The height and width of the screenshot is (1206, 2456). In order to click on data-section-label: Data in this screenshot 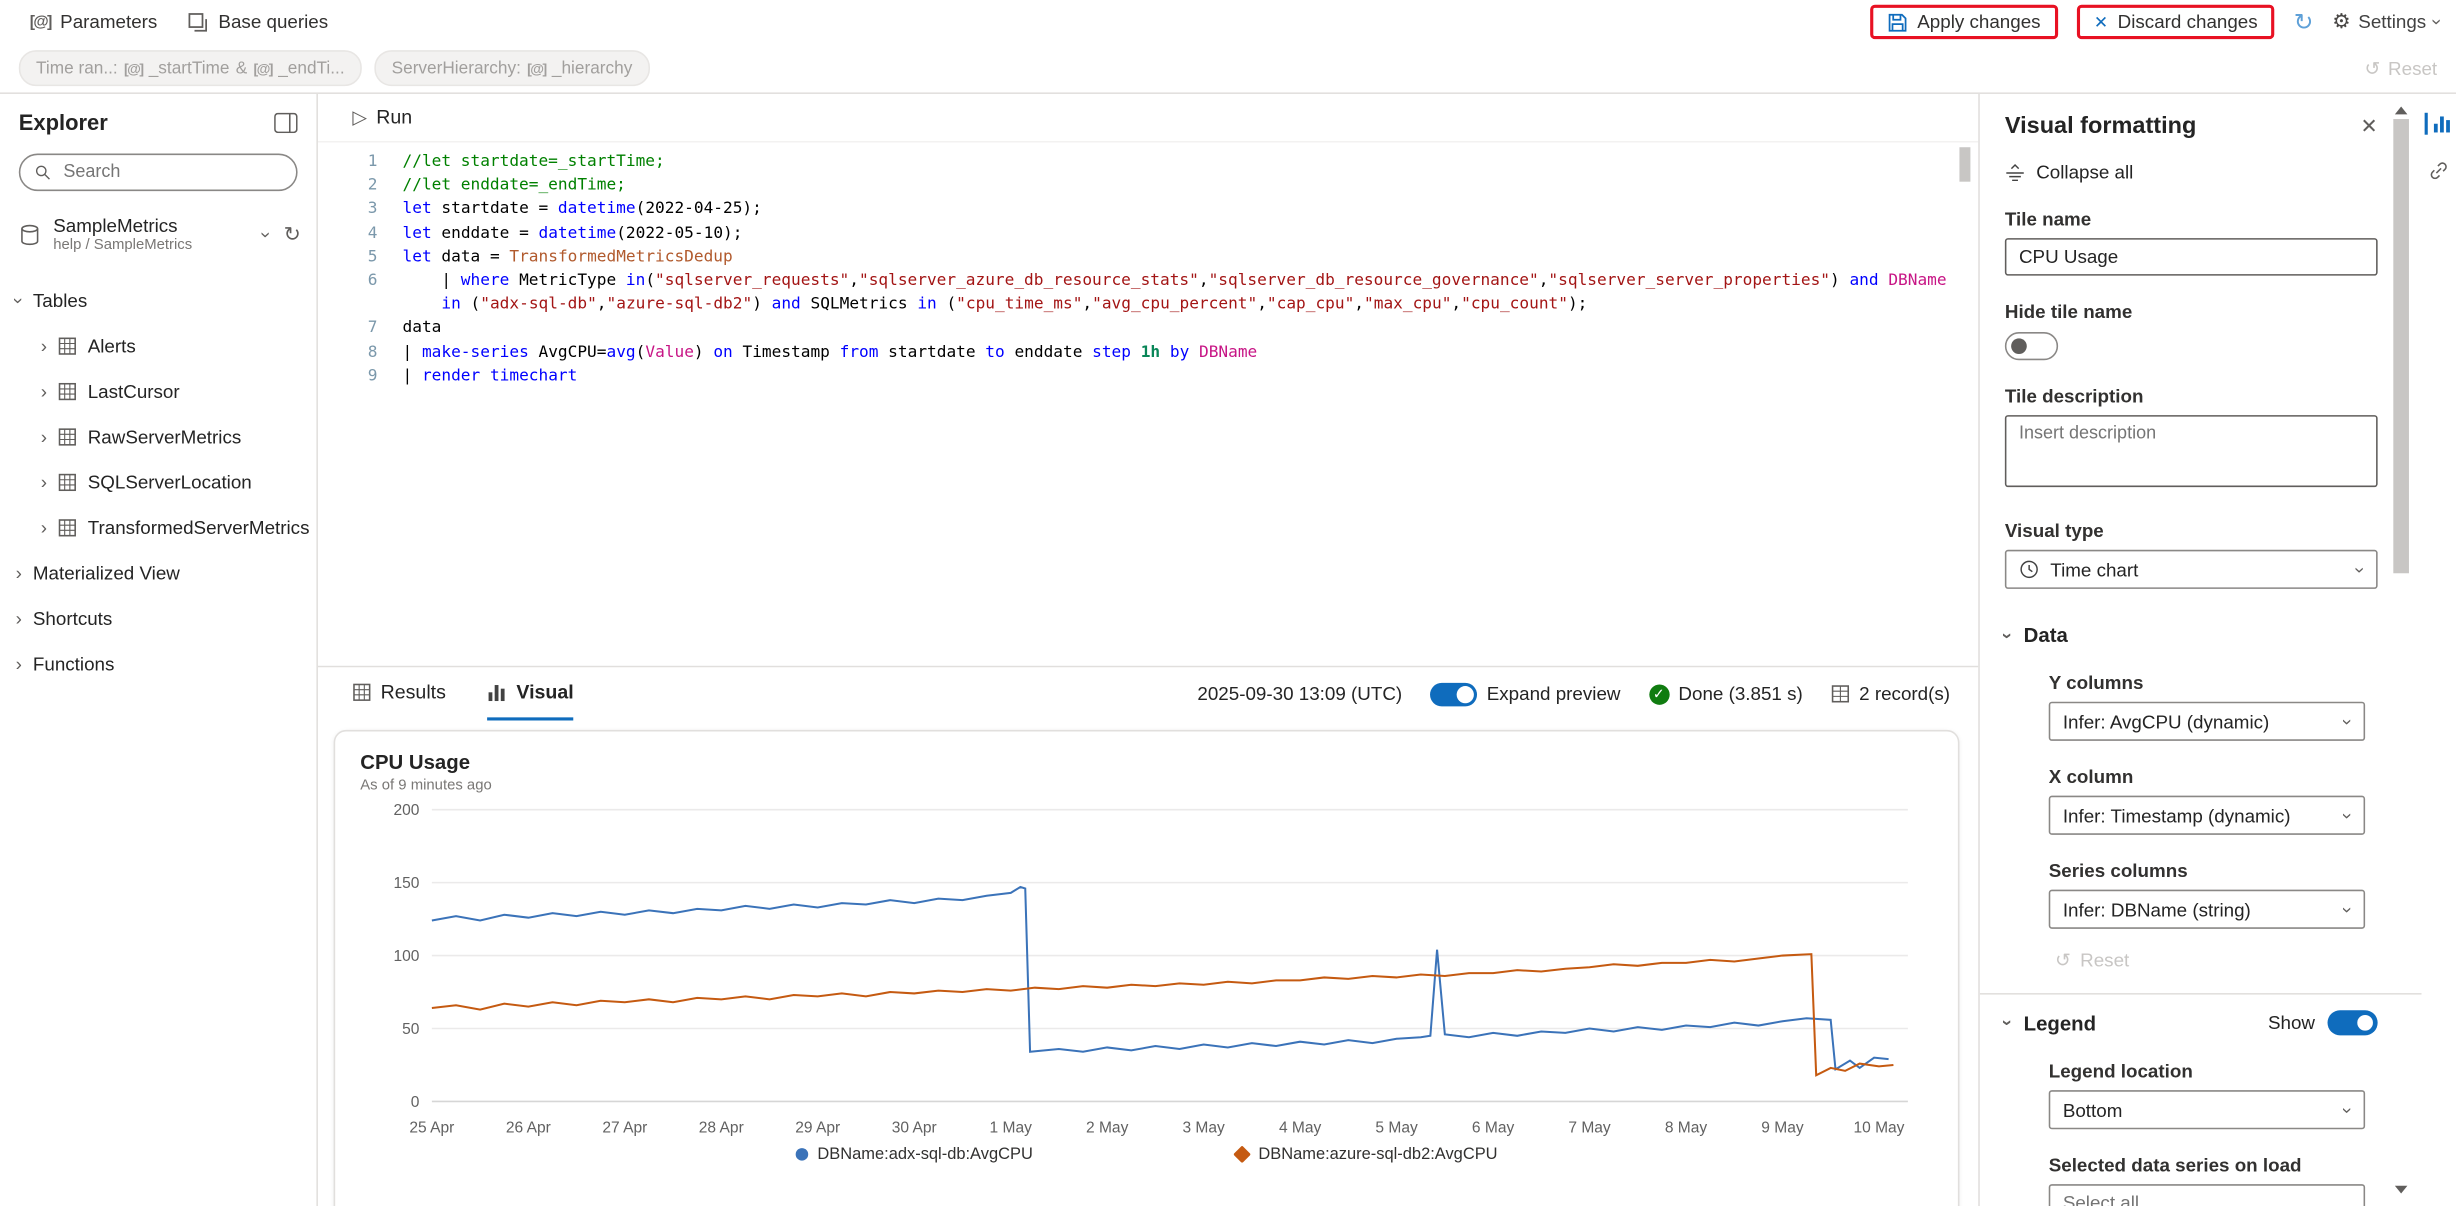, I will do `click(2045, 635)`.